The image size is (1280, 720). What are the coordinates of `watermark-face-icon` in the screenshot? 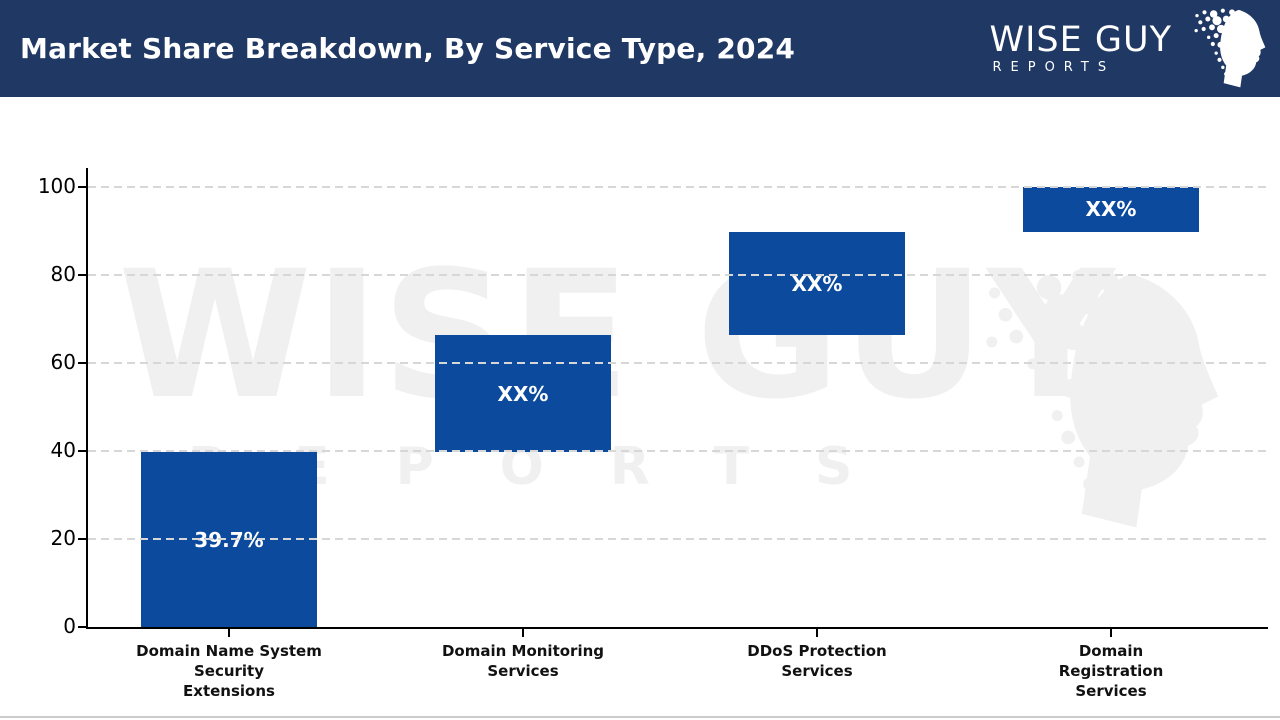 It's located at (1102, 398).